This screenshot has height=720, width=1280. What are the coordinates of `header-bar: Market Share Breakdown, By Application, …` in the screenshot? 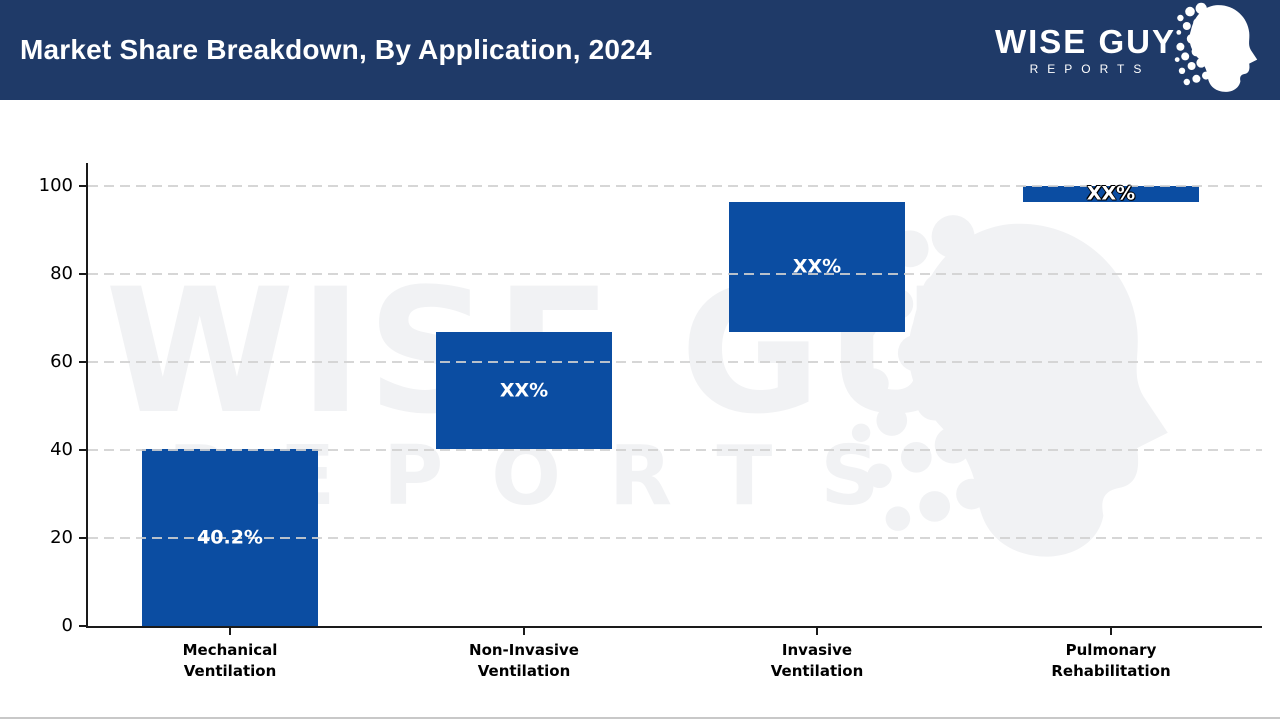 It's located at (640, 50).